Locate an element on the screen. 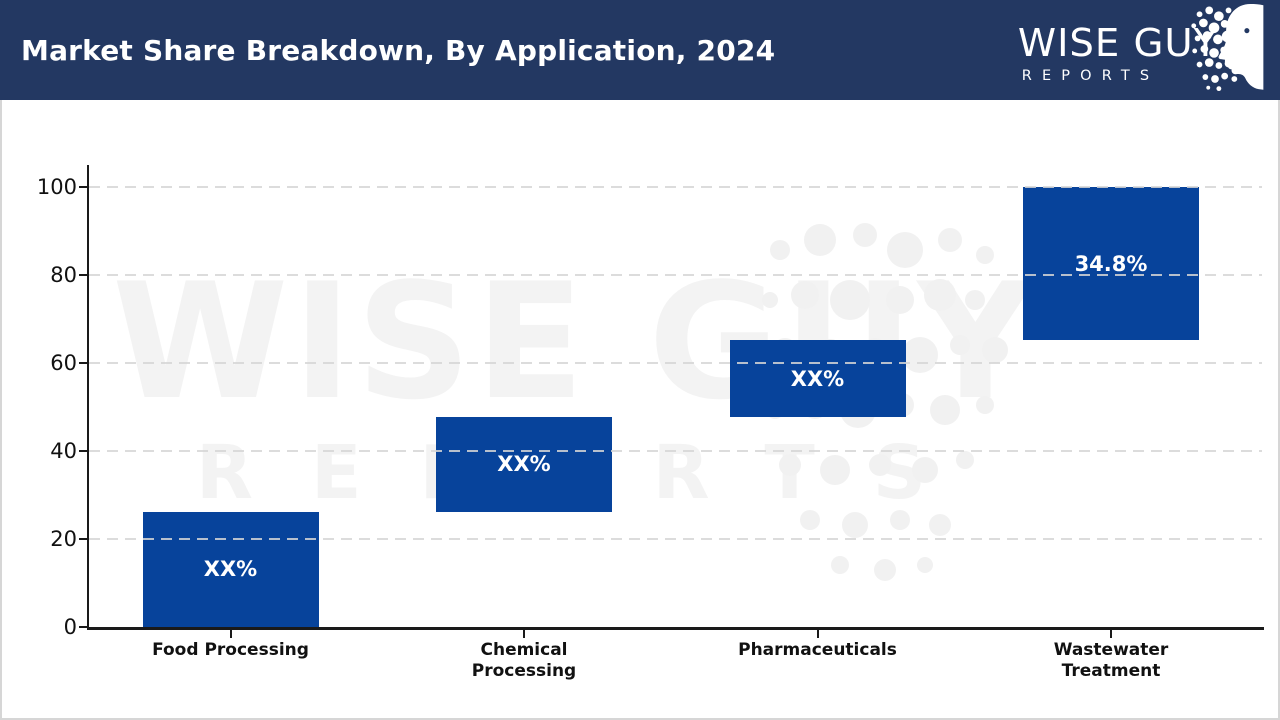 Image resolution: width=1280 pixels, height=720 pixels. wise-guy-logo: WISE GUY REPORTS is located at coordinates (1141, 48).